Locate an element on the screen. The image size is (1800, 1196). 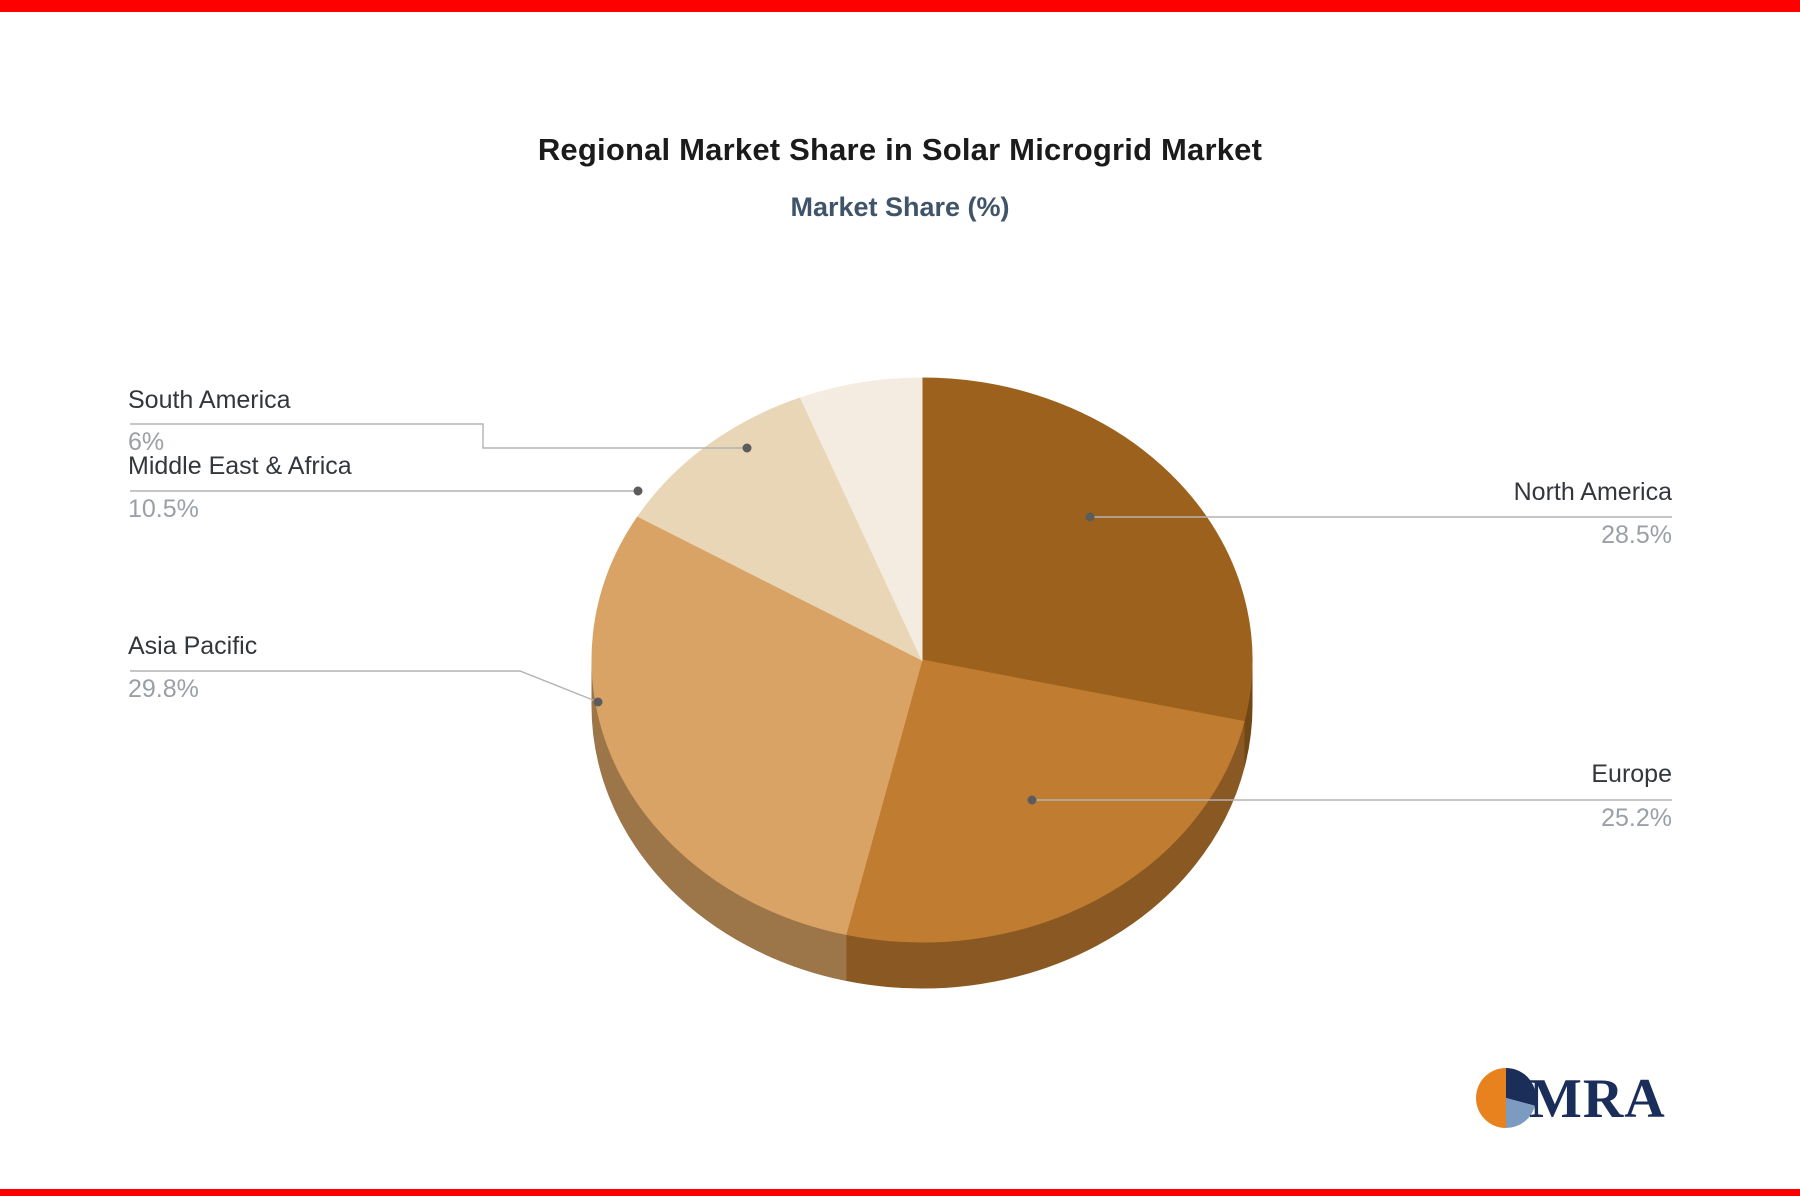
slice-label-south-america: South America is located at coordinates (209, 400).